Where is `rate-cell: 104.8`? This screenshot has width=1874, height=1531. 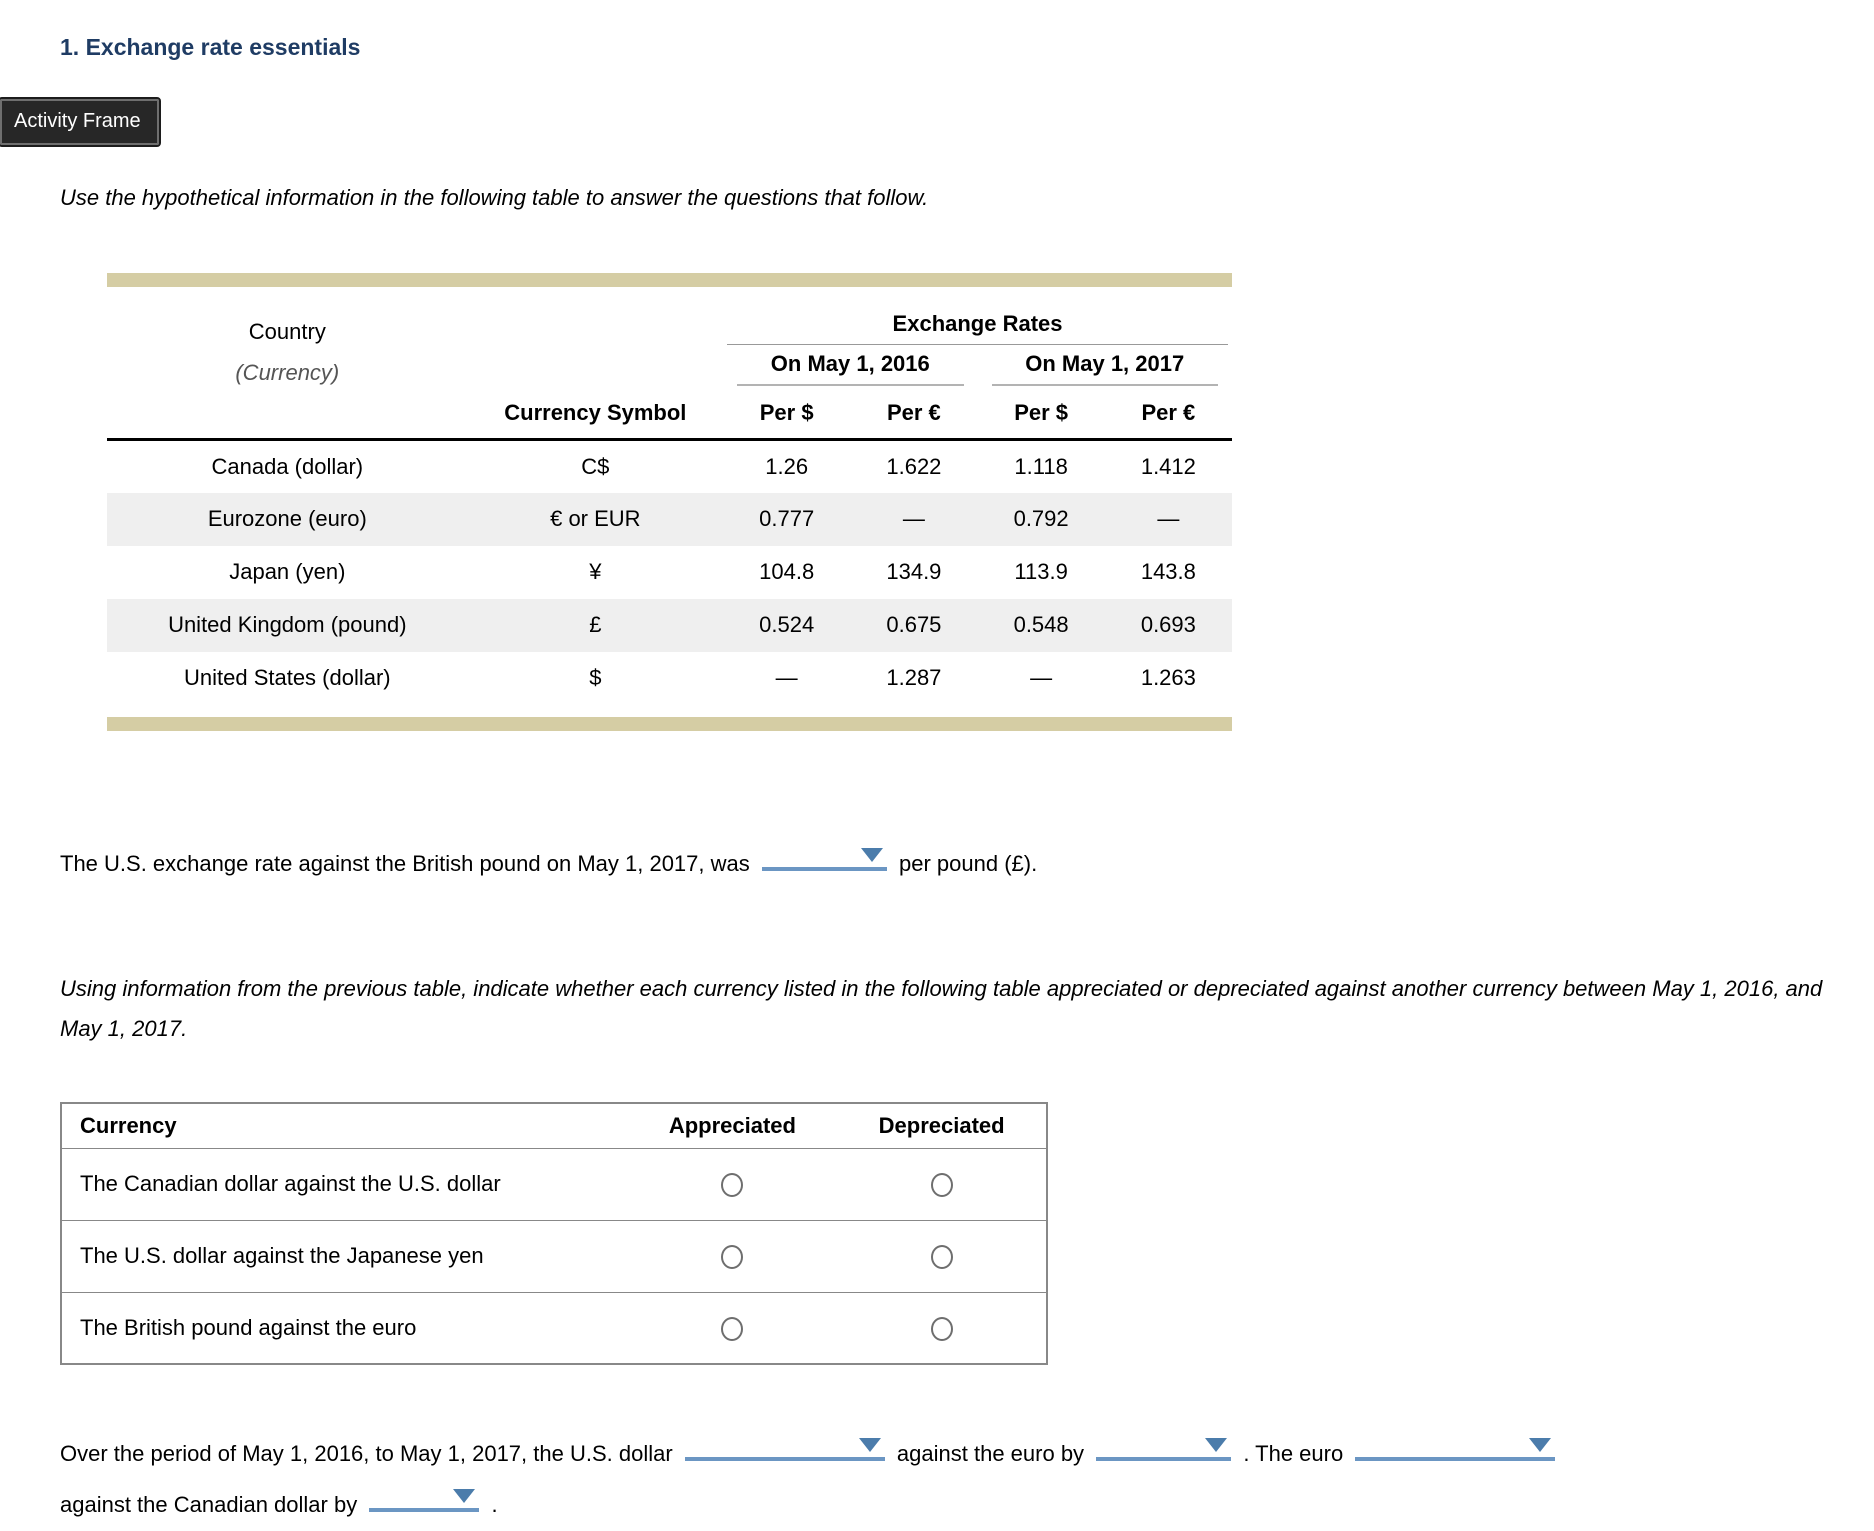 rate-cell: 104.8 is located at coordinates (787, 571).